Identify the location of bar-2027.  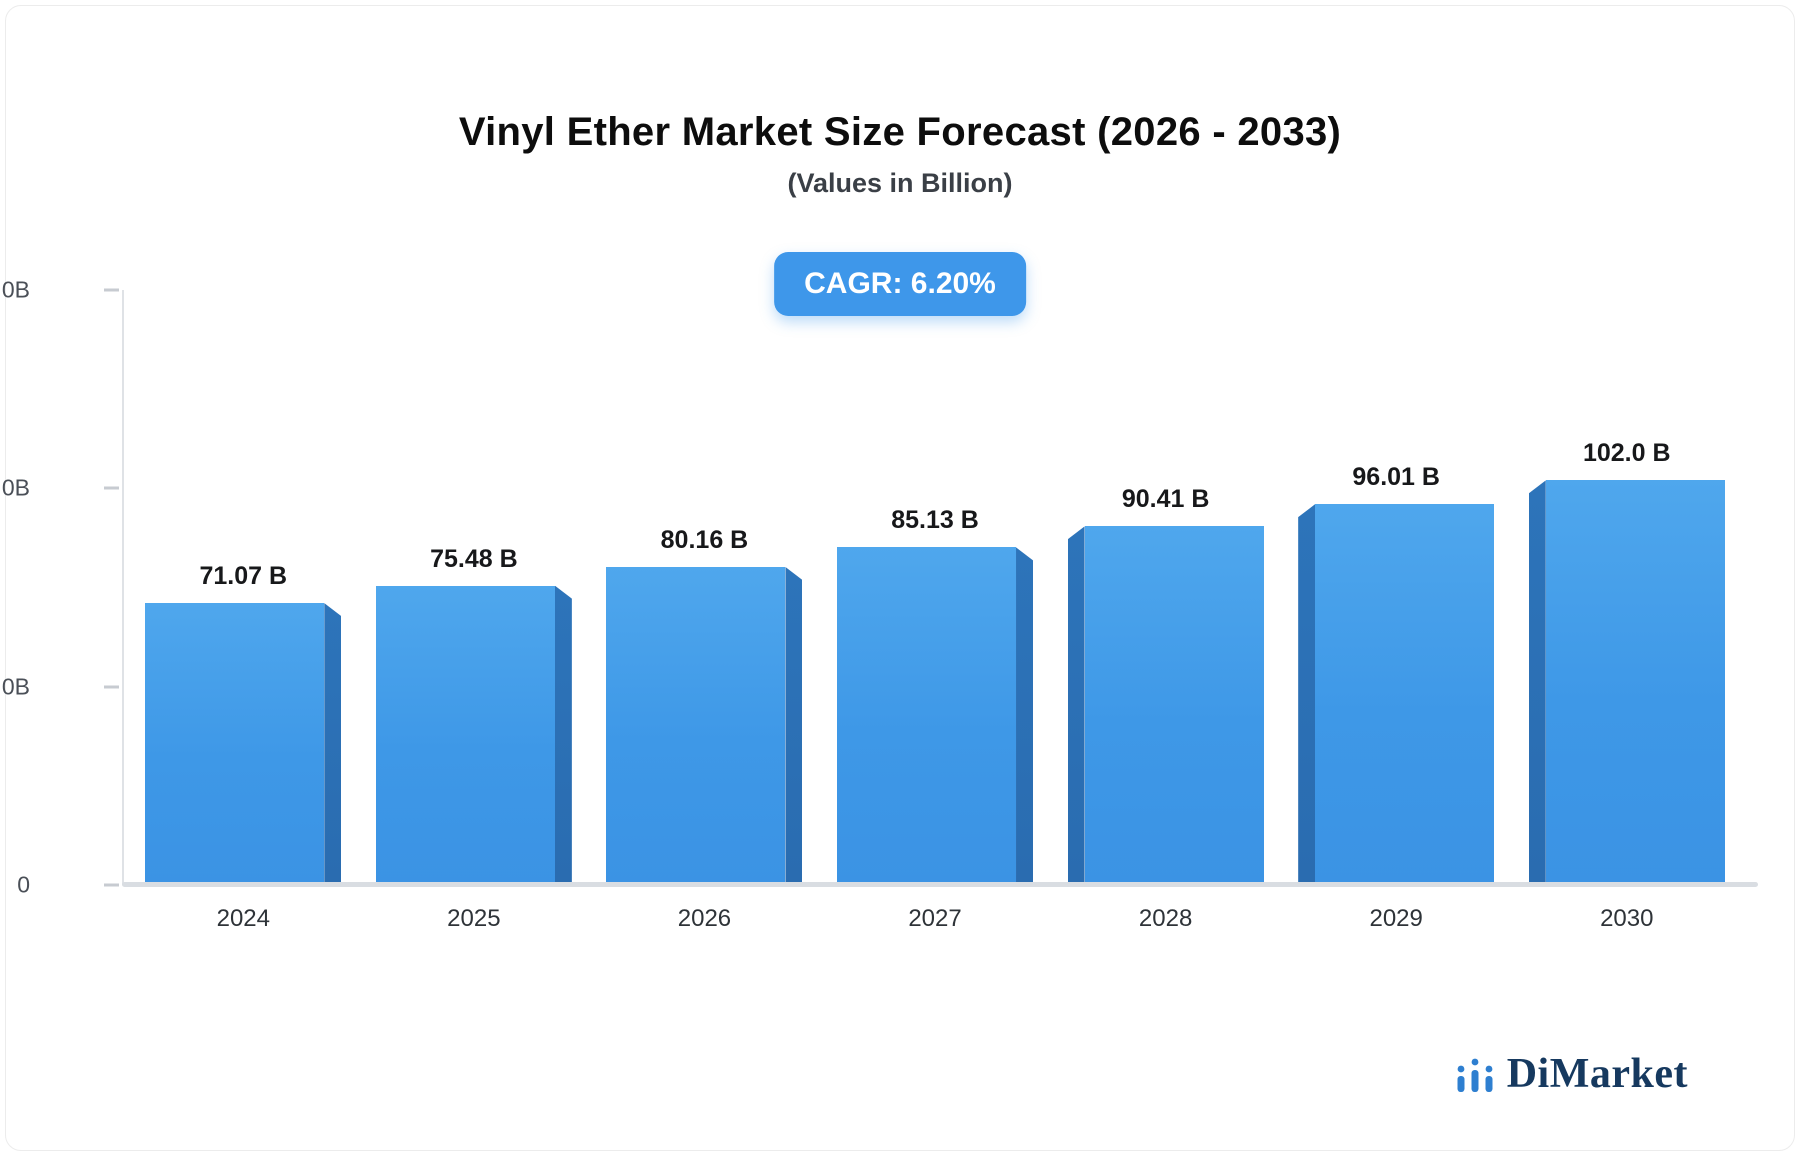
(935, 716).